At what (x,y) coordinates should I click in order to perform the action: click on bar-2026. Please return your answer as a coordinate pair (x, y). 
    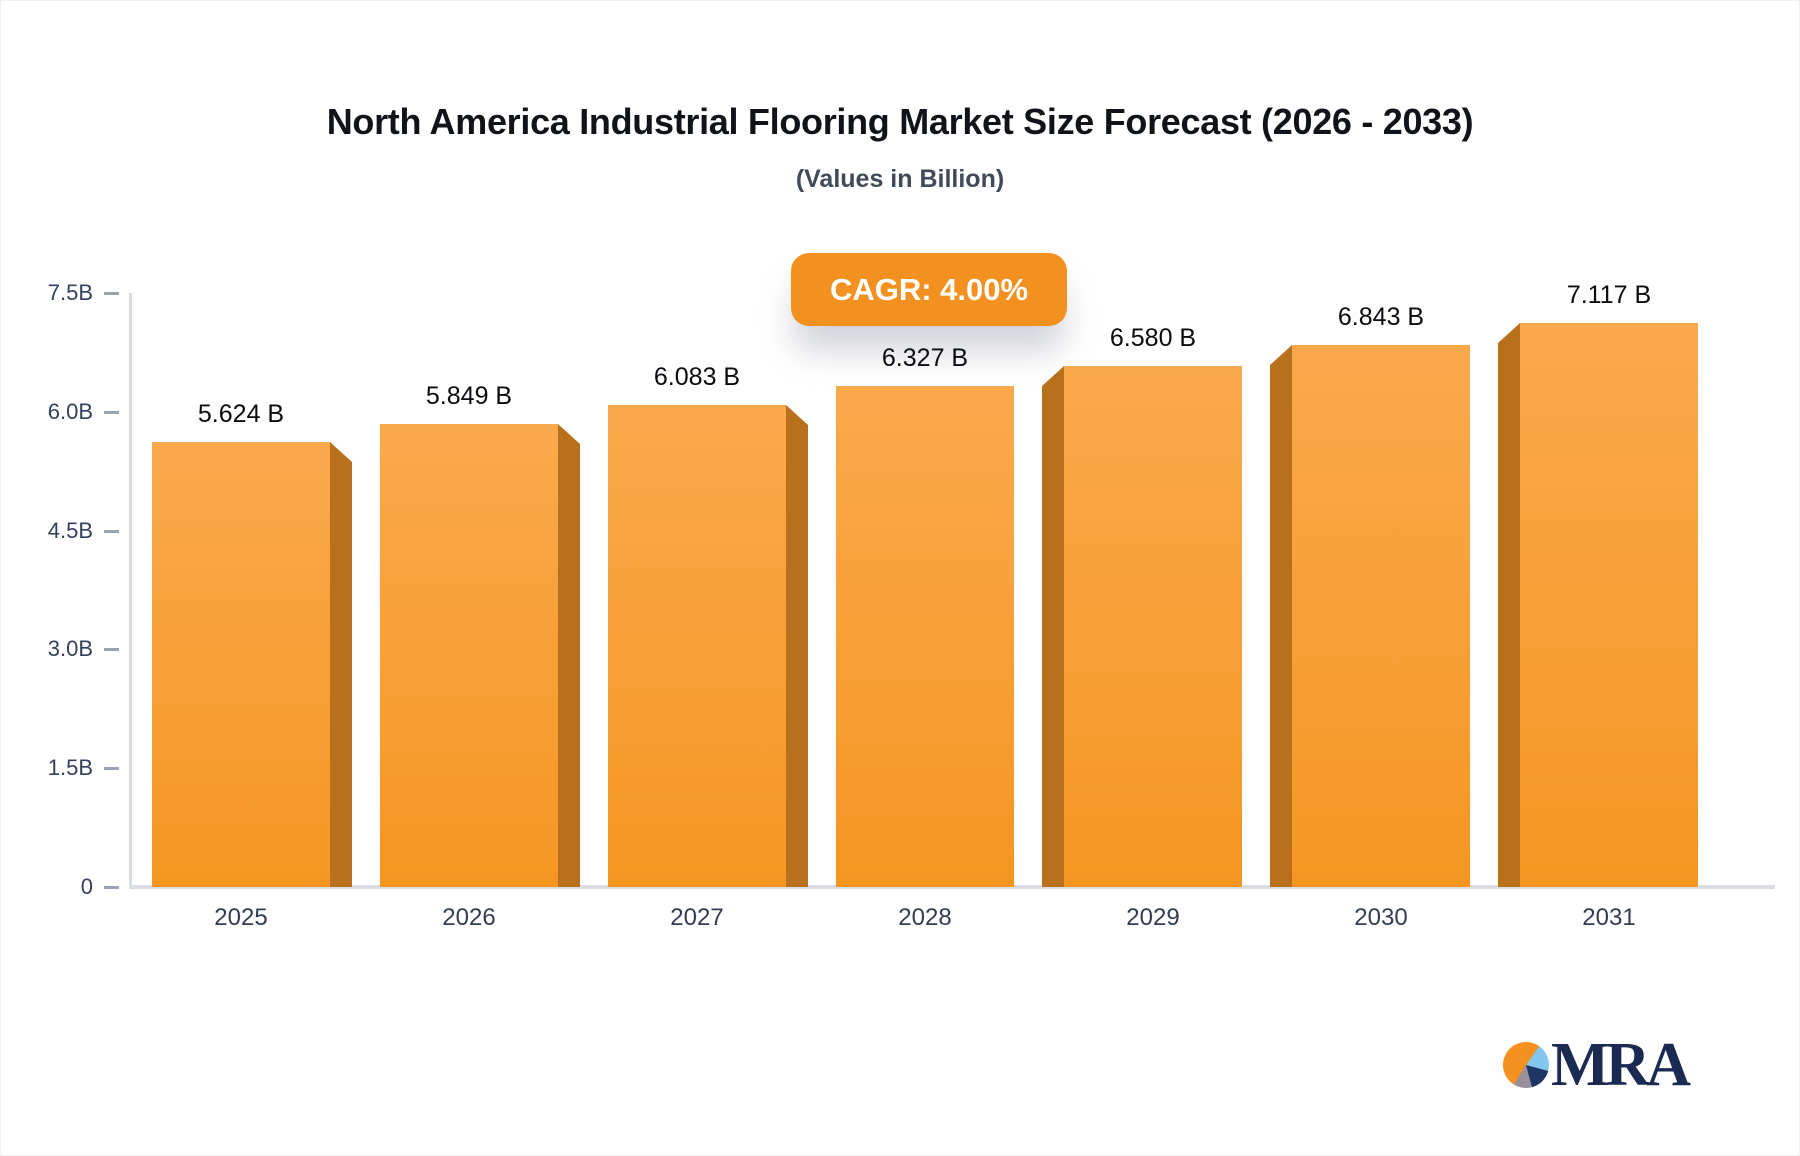
    Looking at the image, I should click on (469, 655).